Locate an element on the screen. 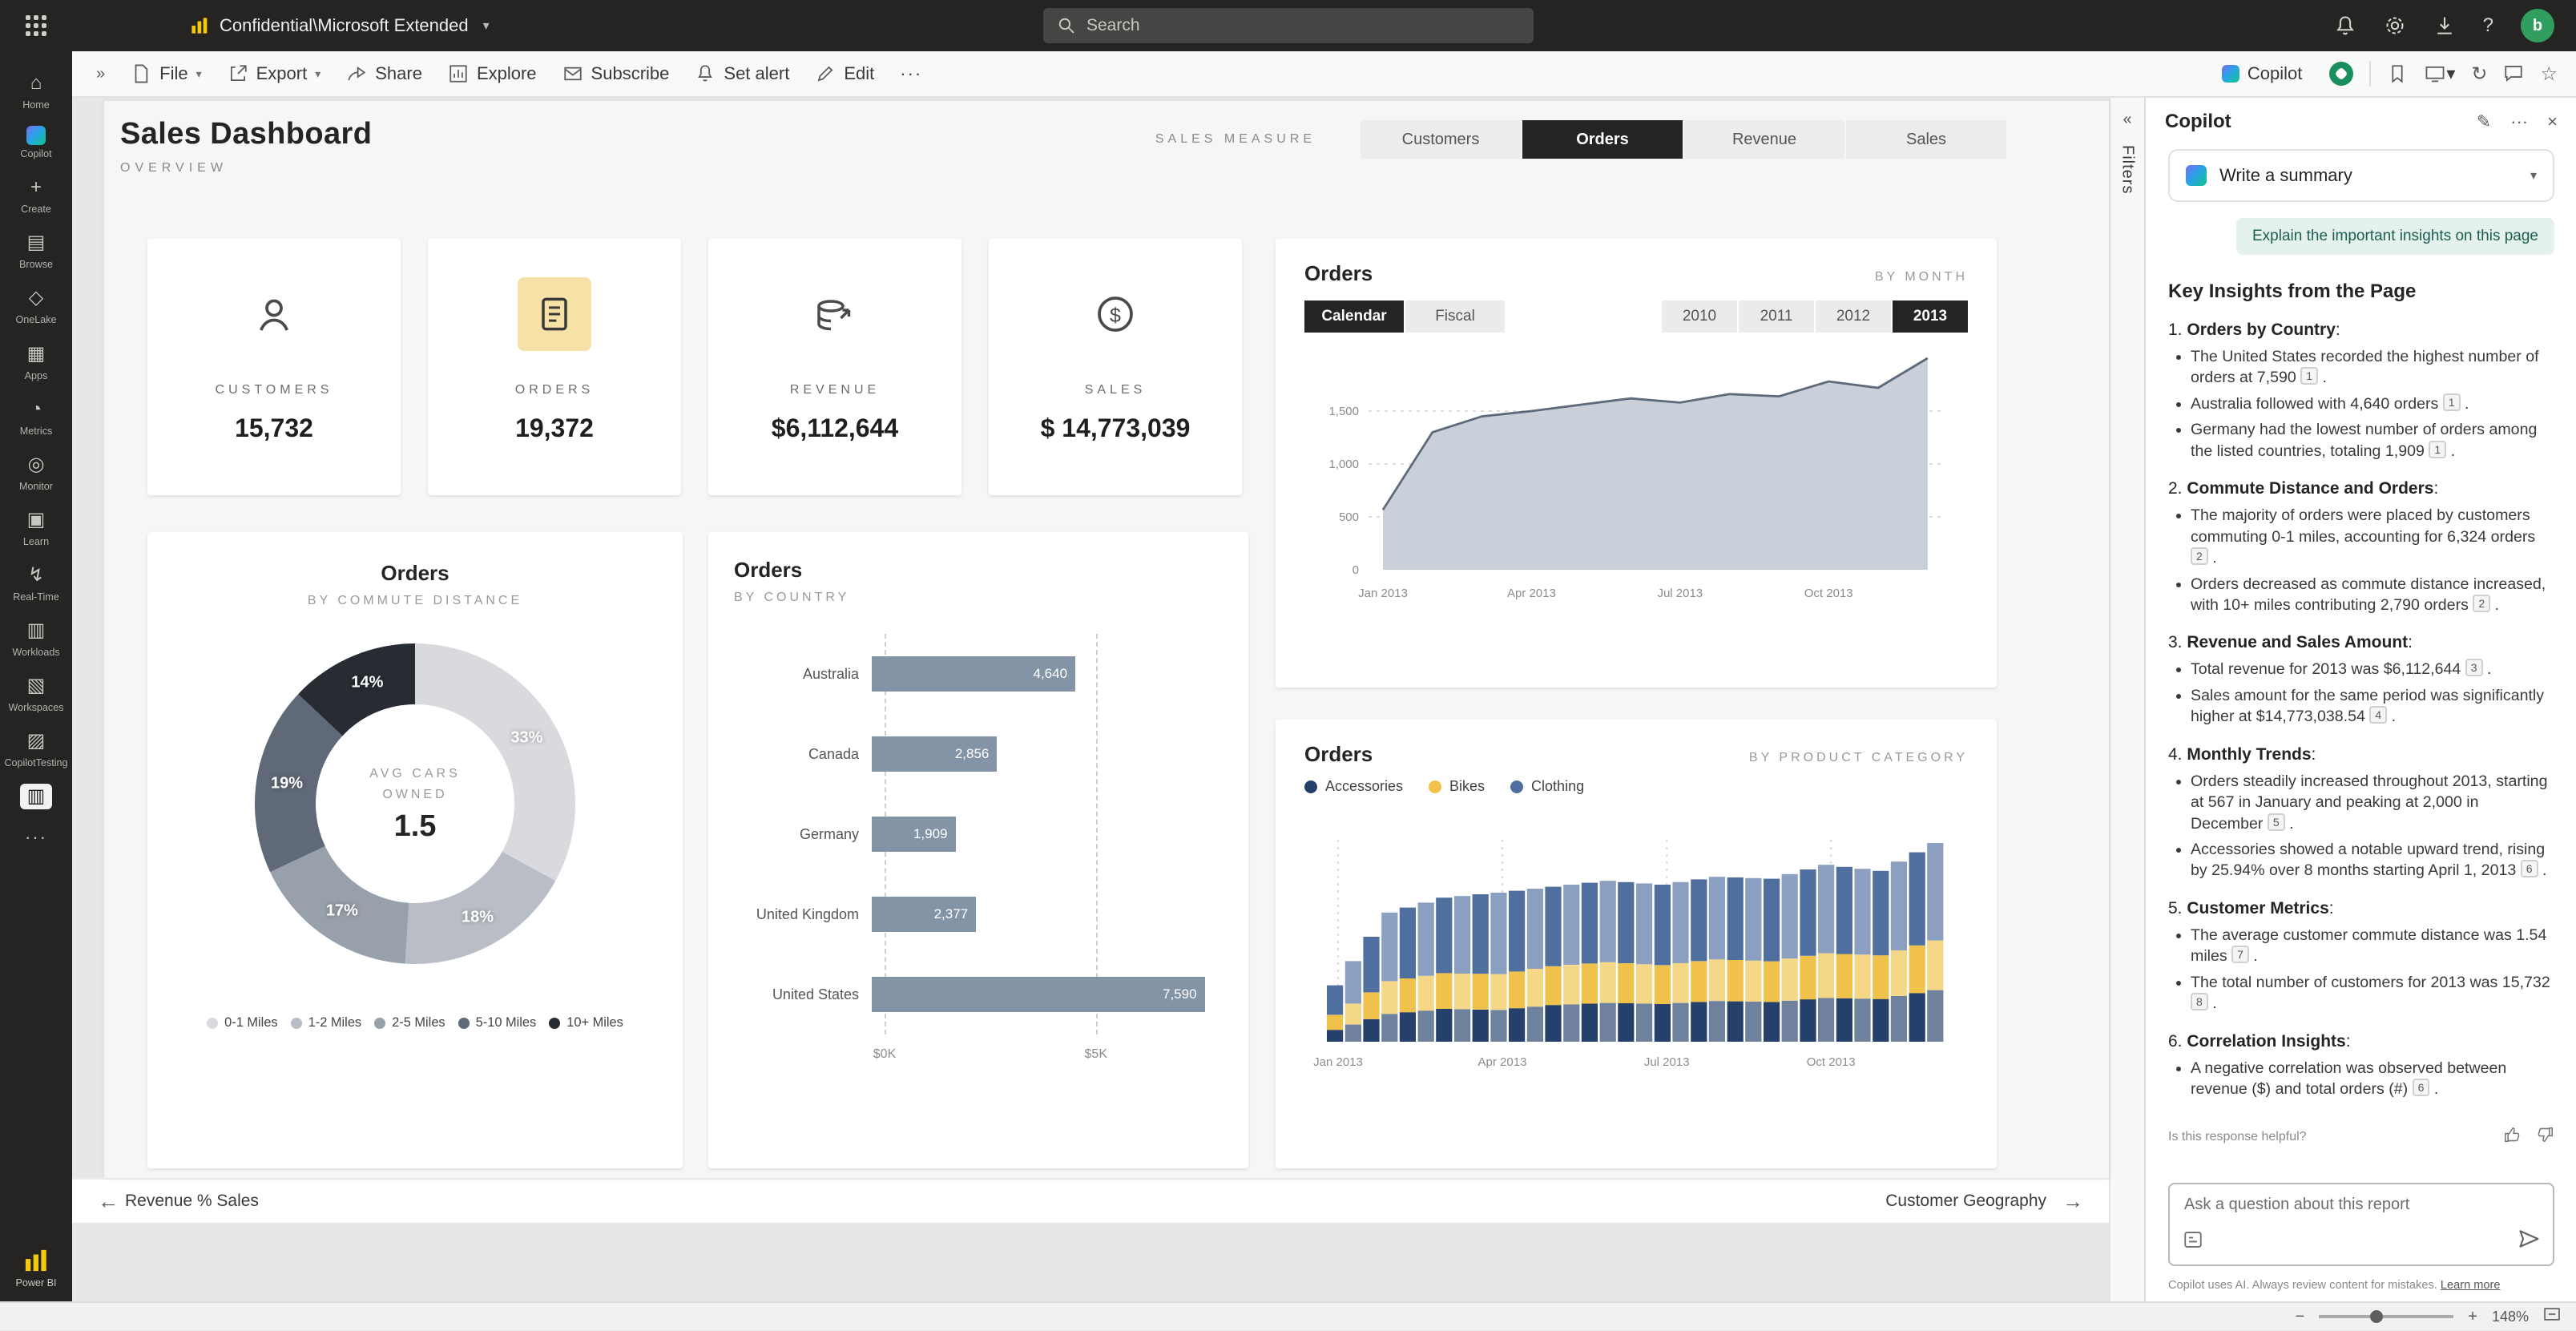 The height and width of the screenshot is (1331, 2576). citation-badge: 8 is located at coordinates (2199, 1002).